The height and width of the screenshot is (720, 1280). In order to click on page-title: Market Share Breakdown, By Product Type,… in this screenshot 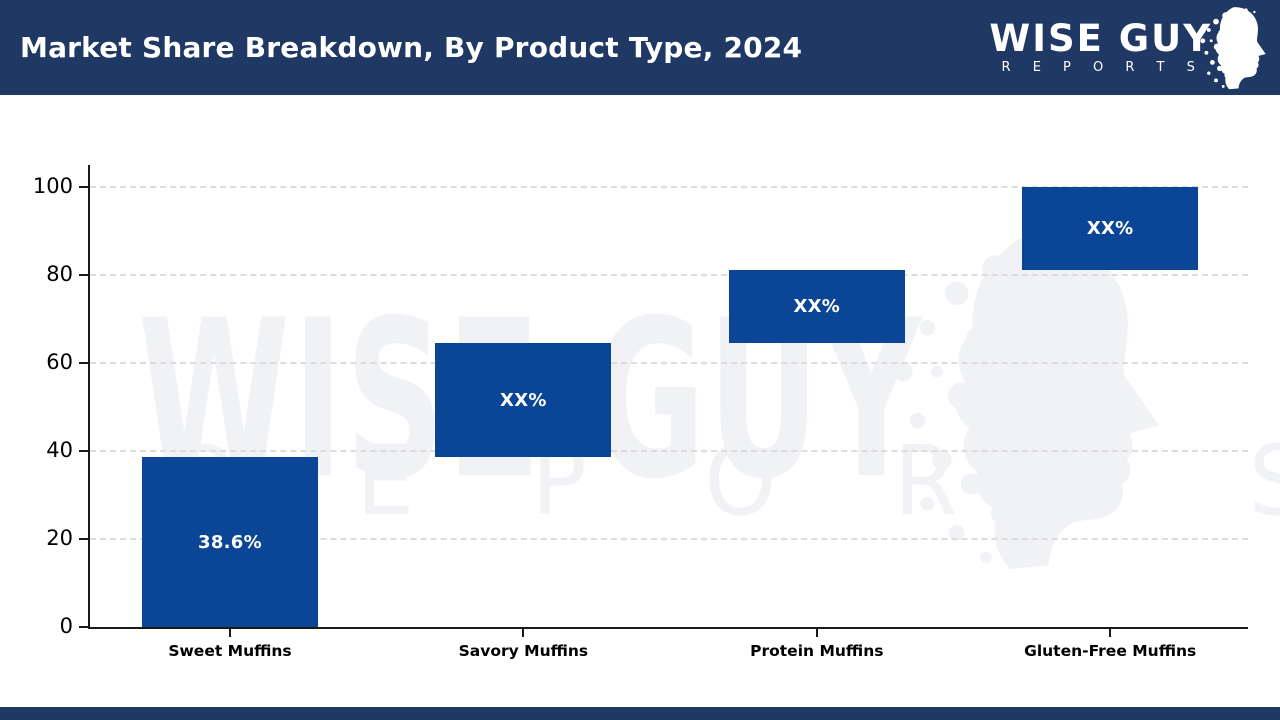, I will do `click(411, 47)`.